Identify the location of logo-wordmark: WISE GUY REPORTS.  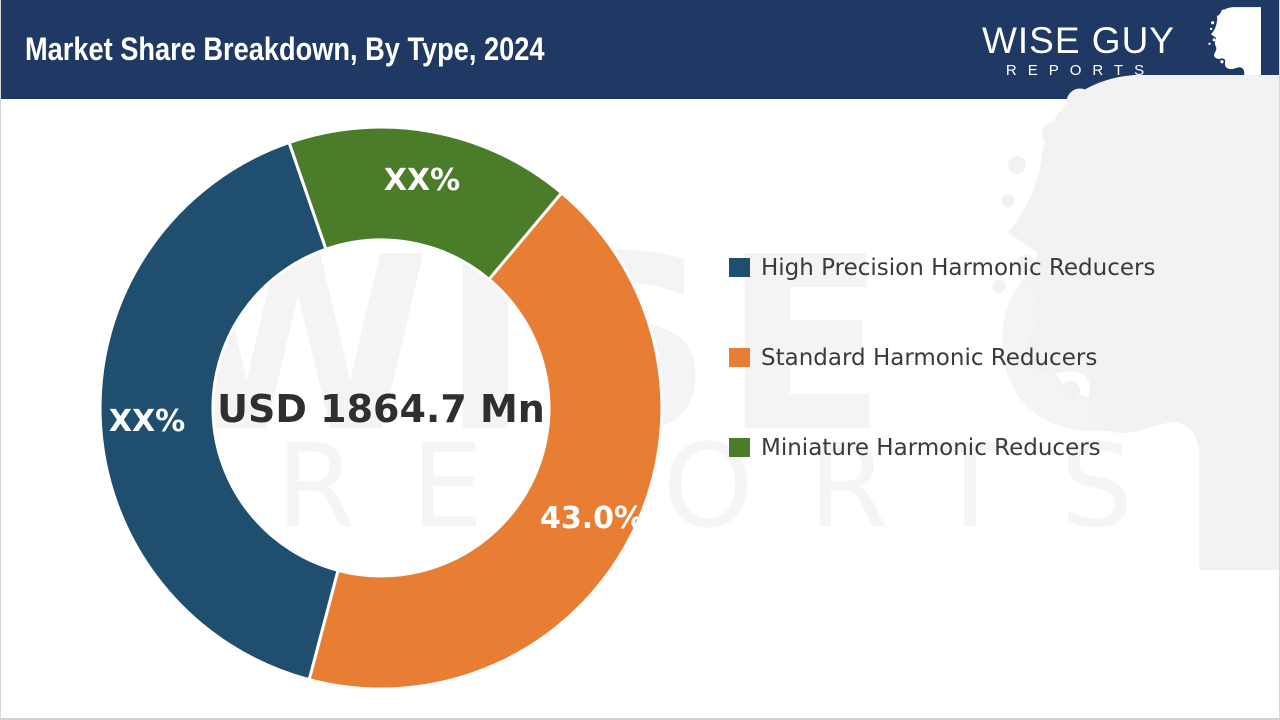
(1078, 50).